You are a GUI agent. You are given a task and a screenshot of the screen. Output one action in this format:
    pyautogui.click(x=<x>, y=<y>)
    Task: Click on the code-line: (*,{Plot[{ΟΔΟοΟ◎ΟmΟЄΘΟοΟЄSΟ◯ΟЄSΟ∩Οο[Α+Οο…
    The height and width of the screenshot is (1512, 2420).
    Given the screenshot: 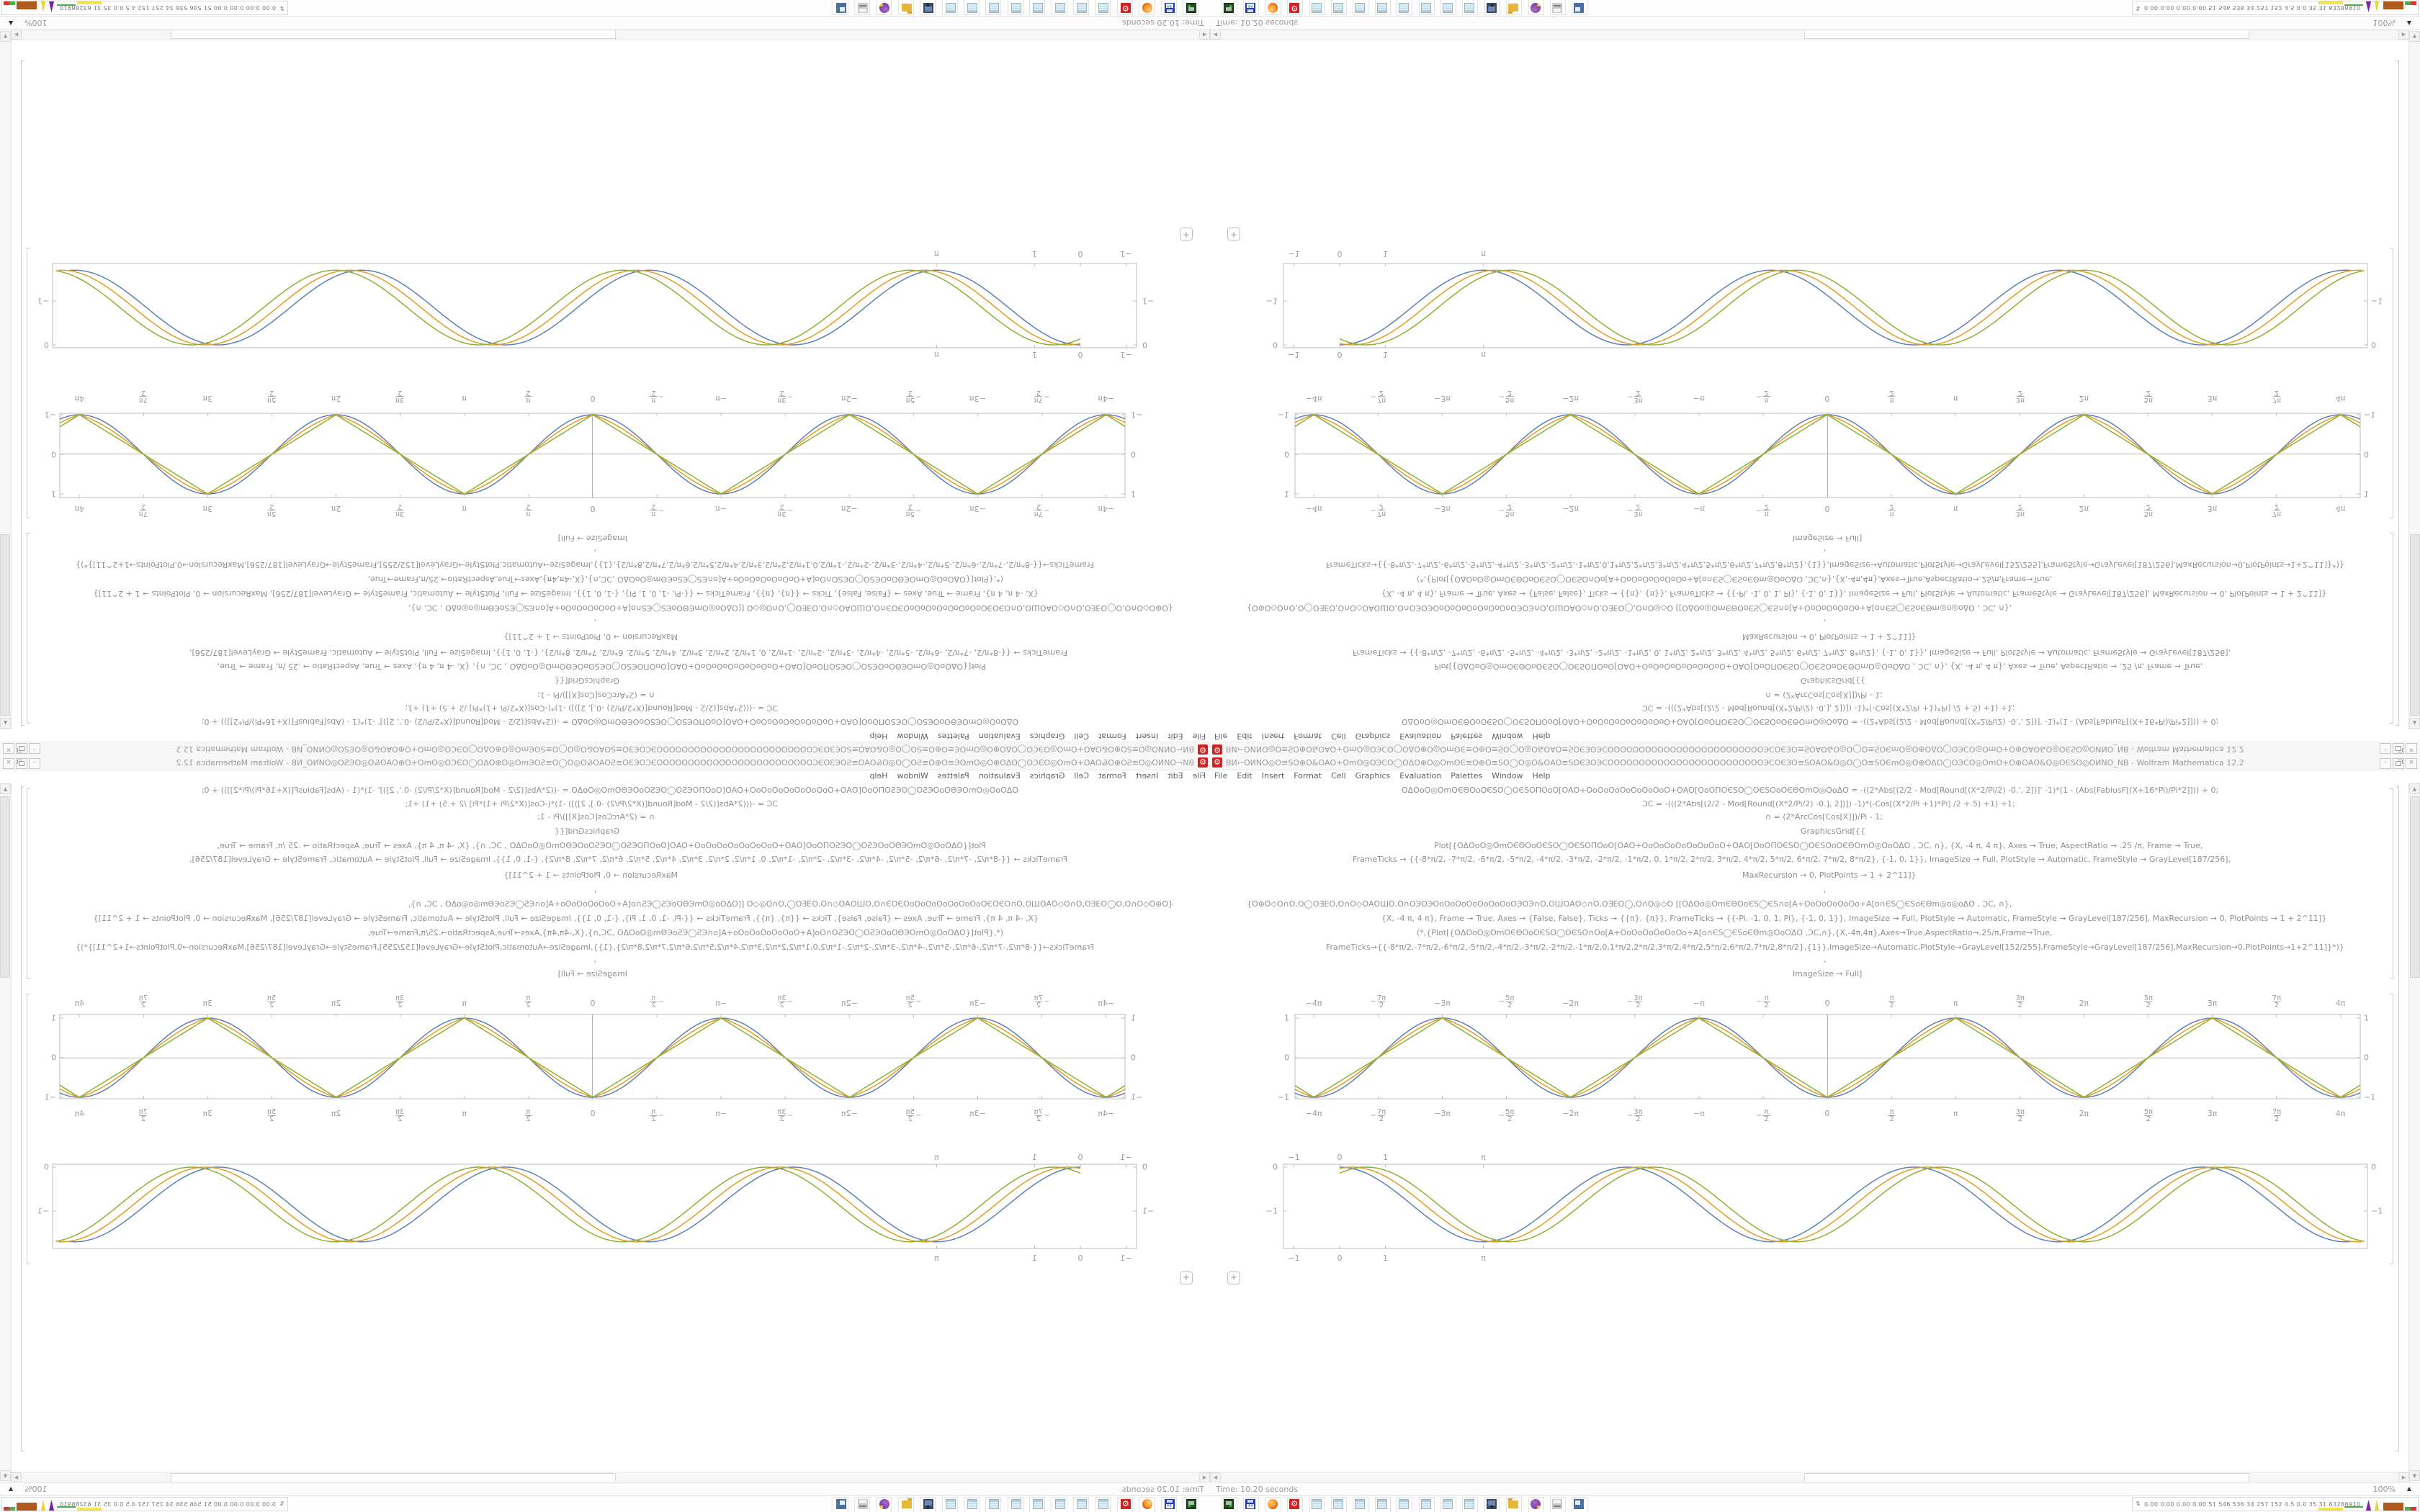 What is the action you would take?
    pyautogui.click(x=1735, y=932)
    